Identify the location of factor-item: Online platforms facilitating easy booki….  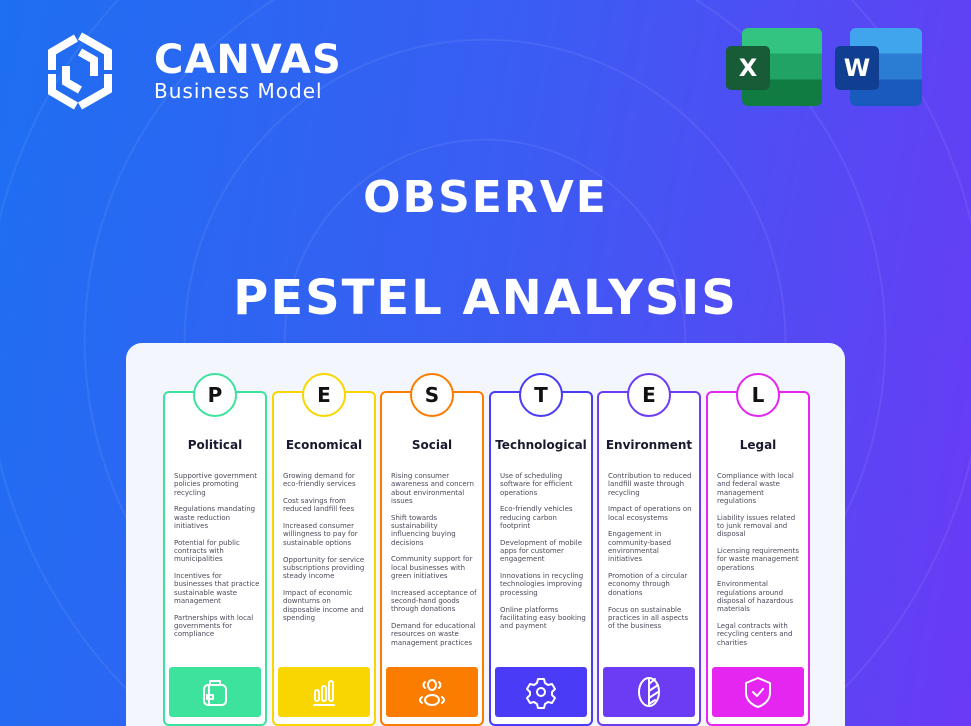
(543, 618).